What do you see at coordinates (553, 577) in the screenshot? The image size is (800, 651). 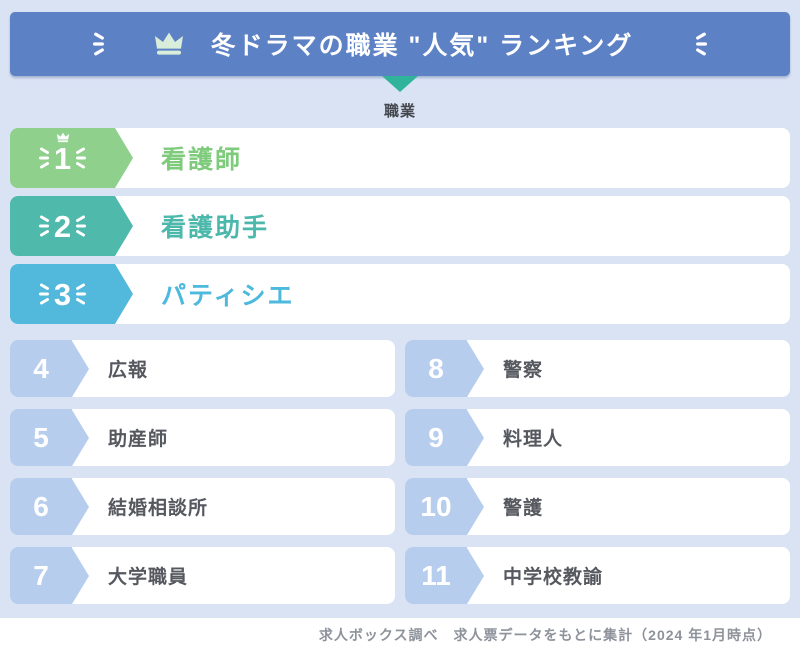 I see `occupation-label: 中学校教諭` at bounding box center [553, 577].